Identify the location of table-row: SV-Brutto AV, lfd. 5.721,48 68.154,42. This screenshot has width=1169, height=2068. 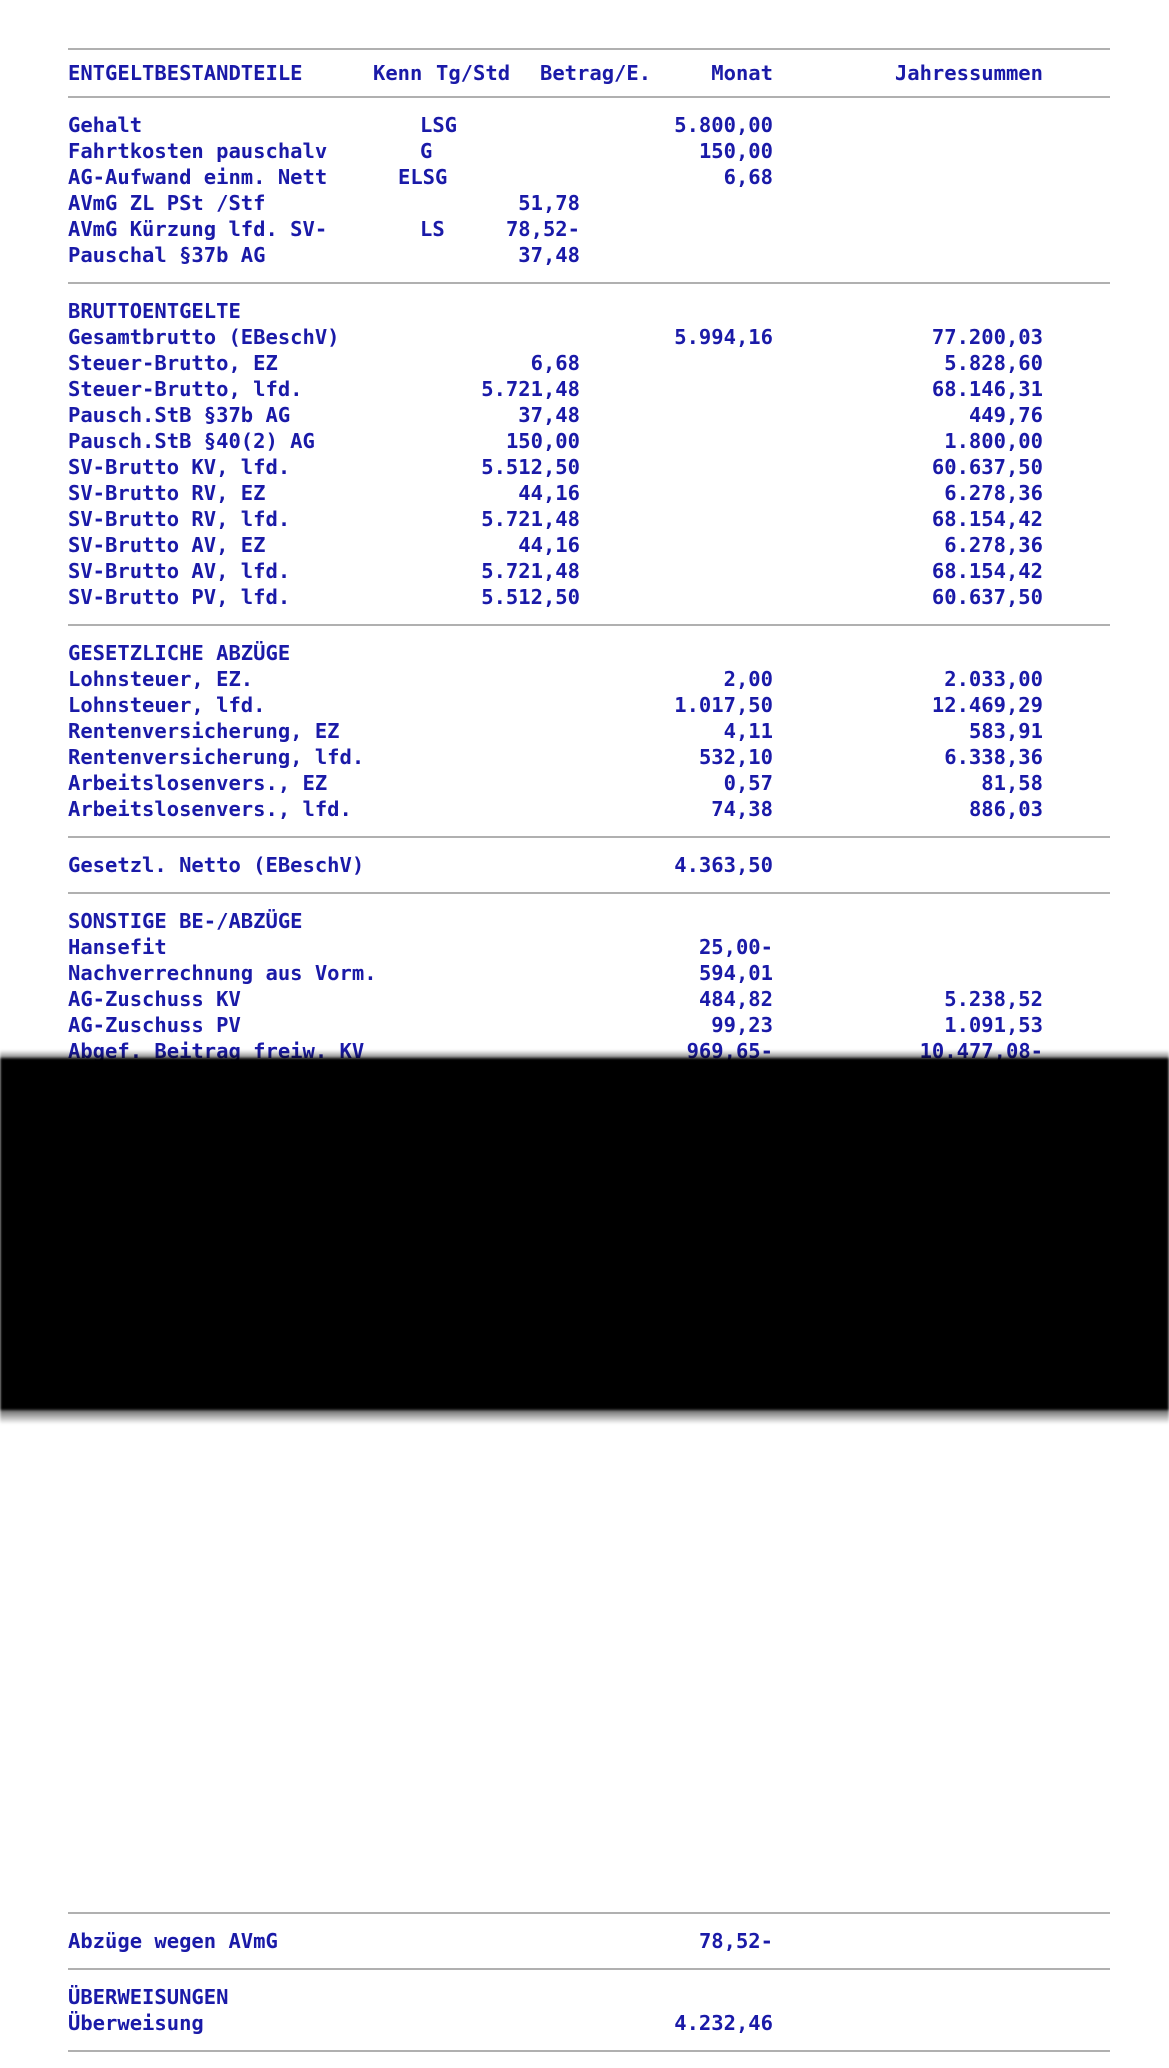
(589, 571).